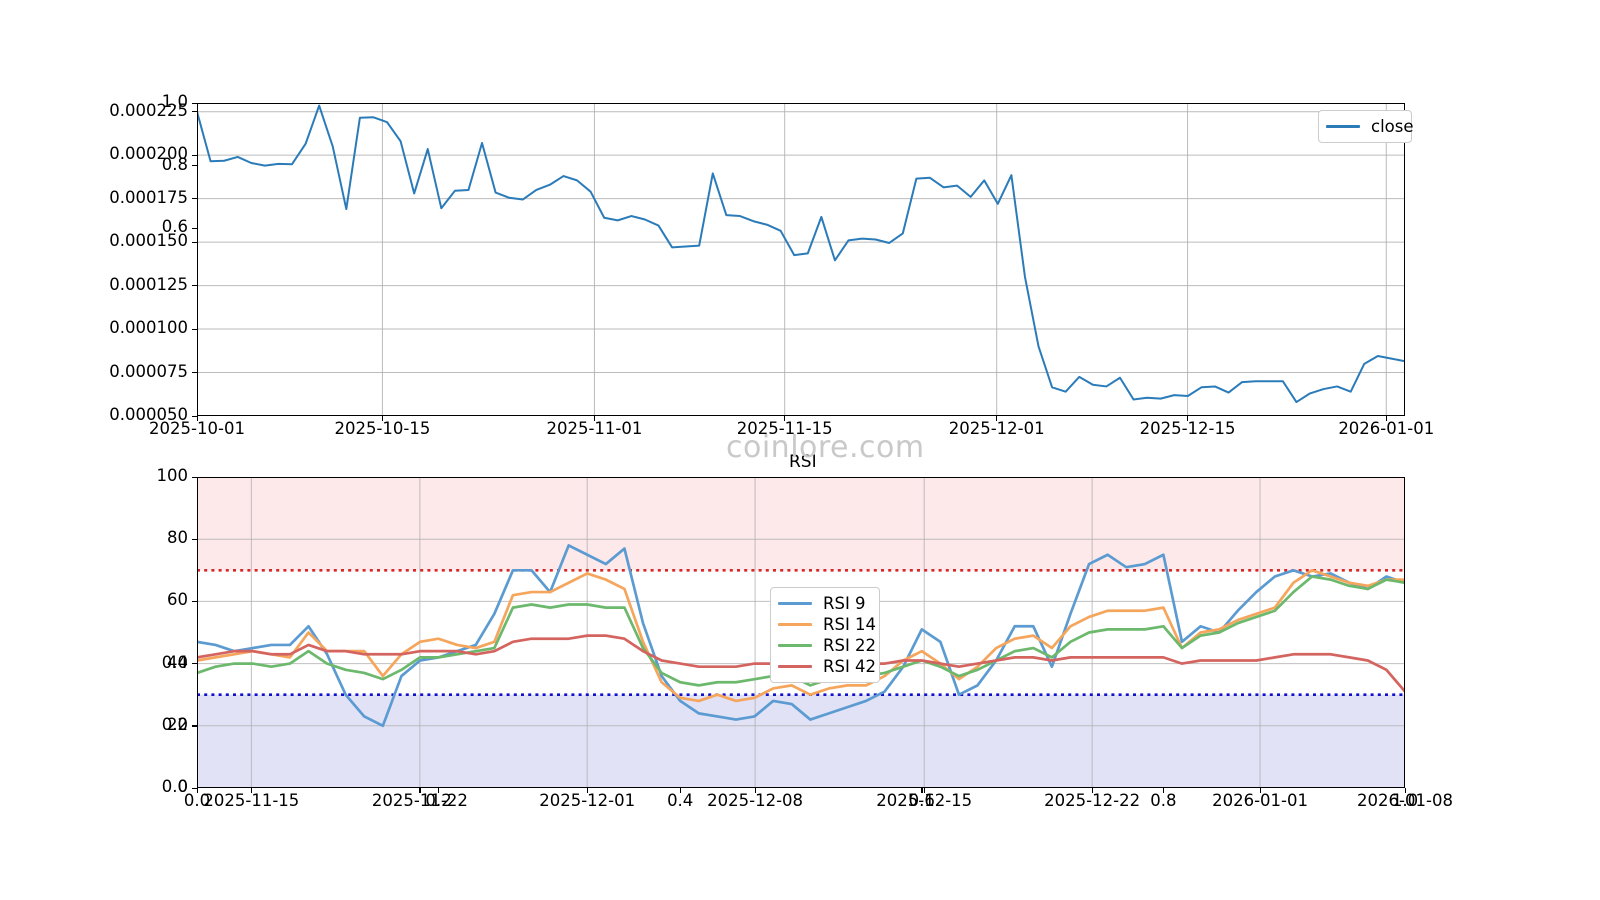 The height and width of the screenshot is (900, 1600). I want to click on price-legend-item-close: close, so click(1370, 126).